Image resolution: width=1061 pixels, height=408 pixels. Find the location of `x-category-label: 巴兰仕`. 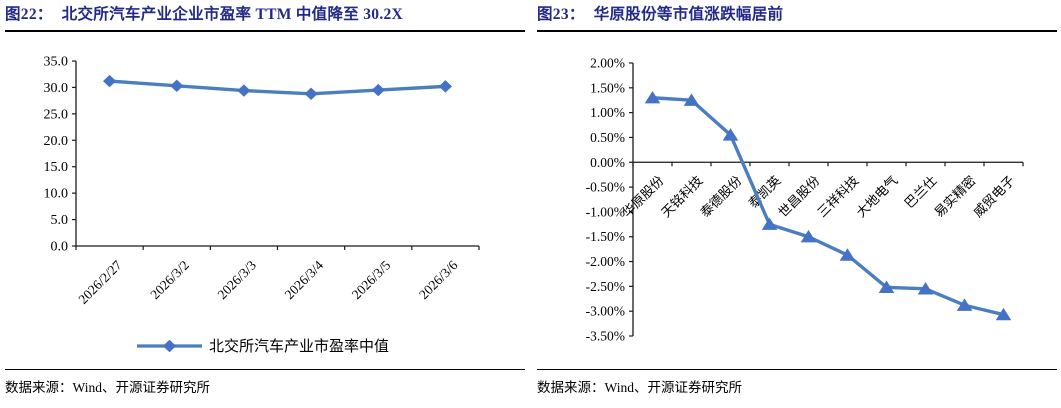

x-category-label: 巴兰仕 is located at coordinates (920, 192).